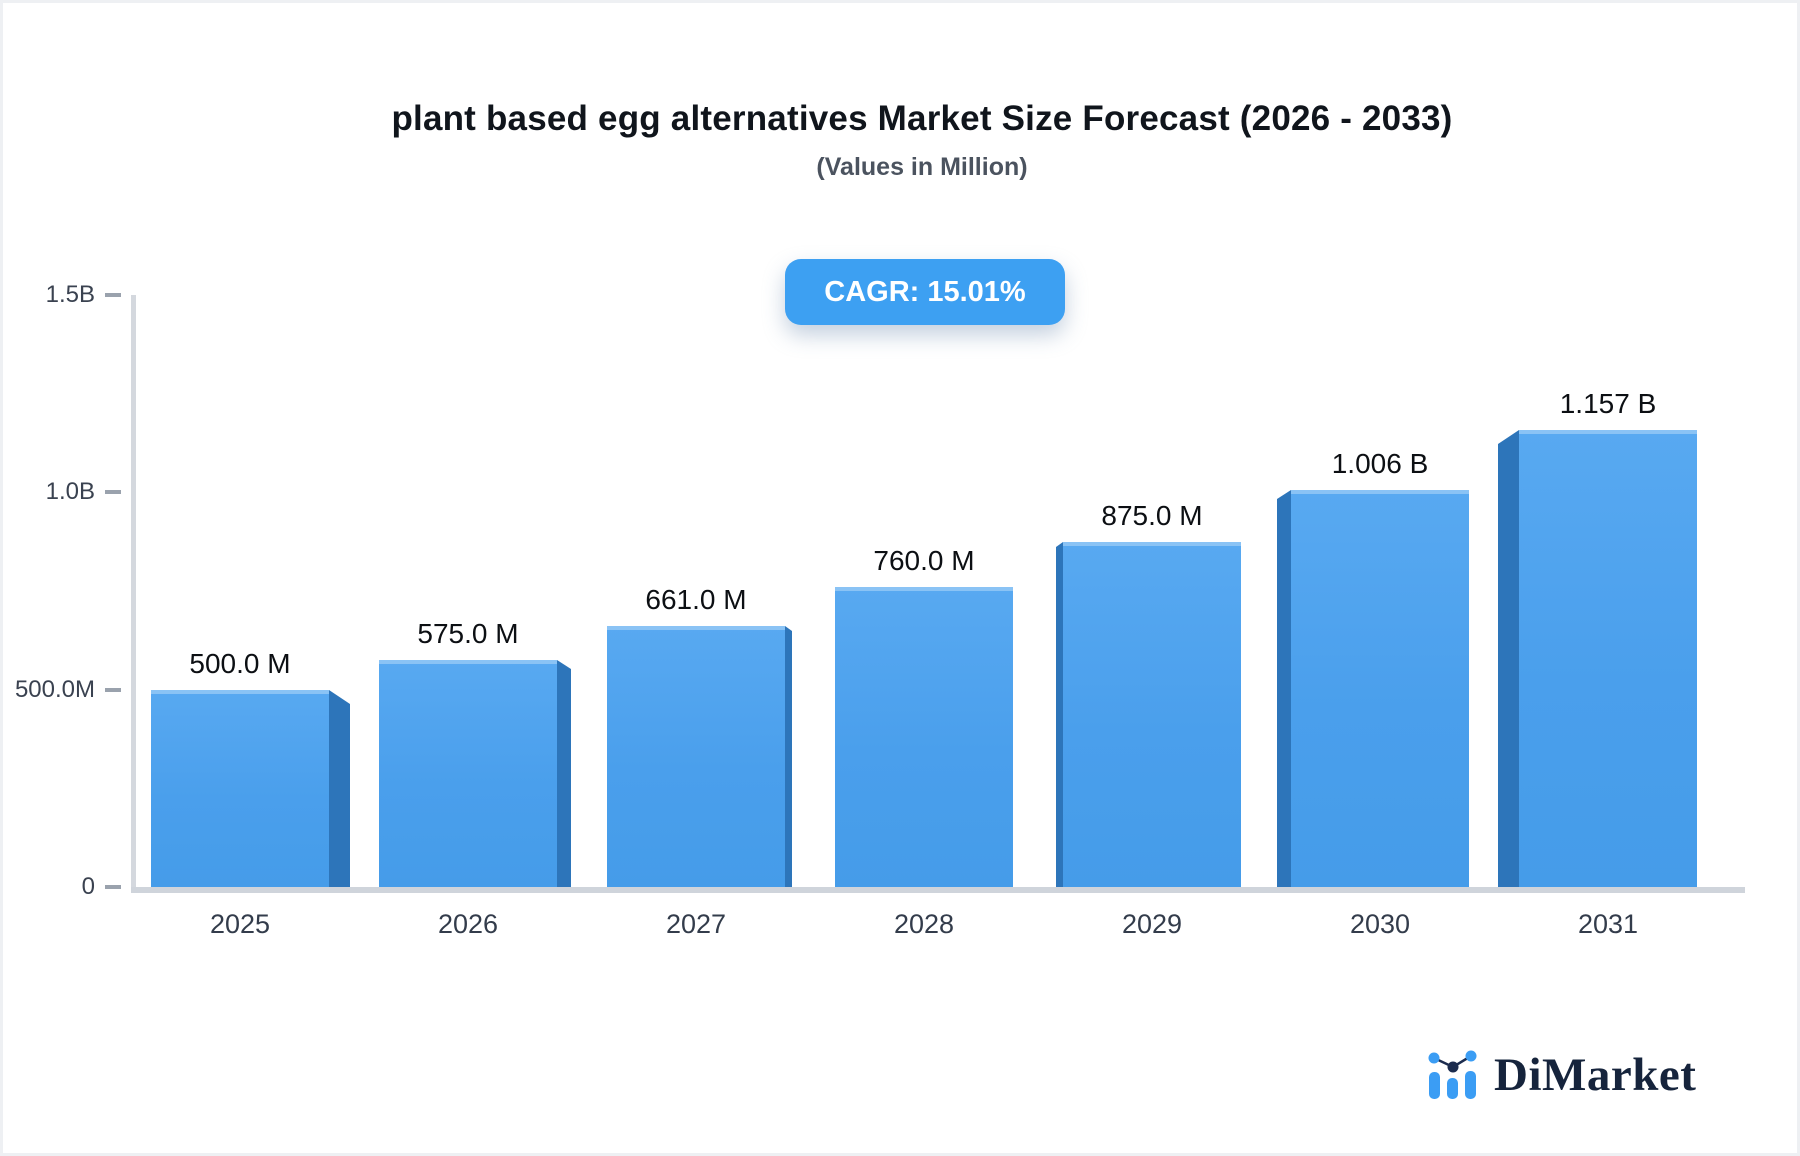 The height and width of the screenshot is (1156, 1800). Describe the element at coordinates (1380, 688) in the screenshot. I see `bar-2030` at that location.